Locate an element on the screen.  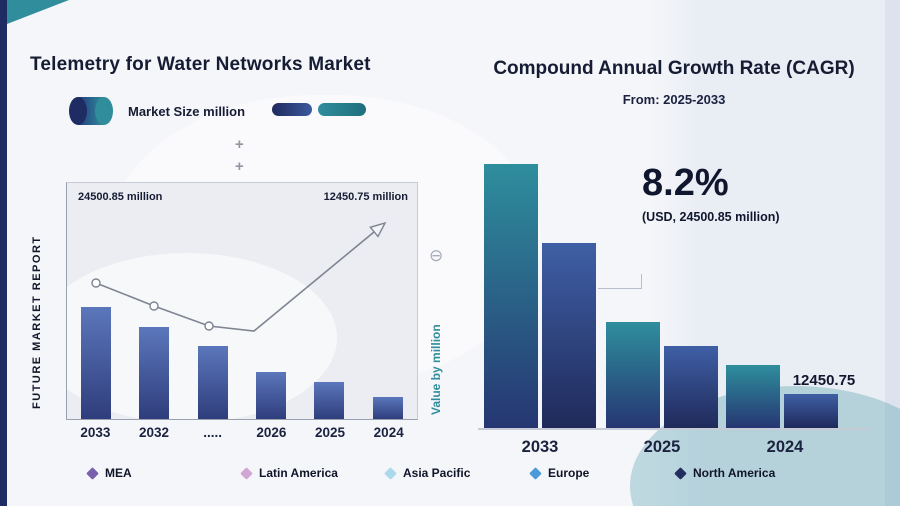
gradient-pill-navy is located at coordinates (292, 109).